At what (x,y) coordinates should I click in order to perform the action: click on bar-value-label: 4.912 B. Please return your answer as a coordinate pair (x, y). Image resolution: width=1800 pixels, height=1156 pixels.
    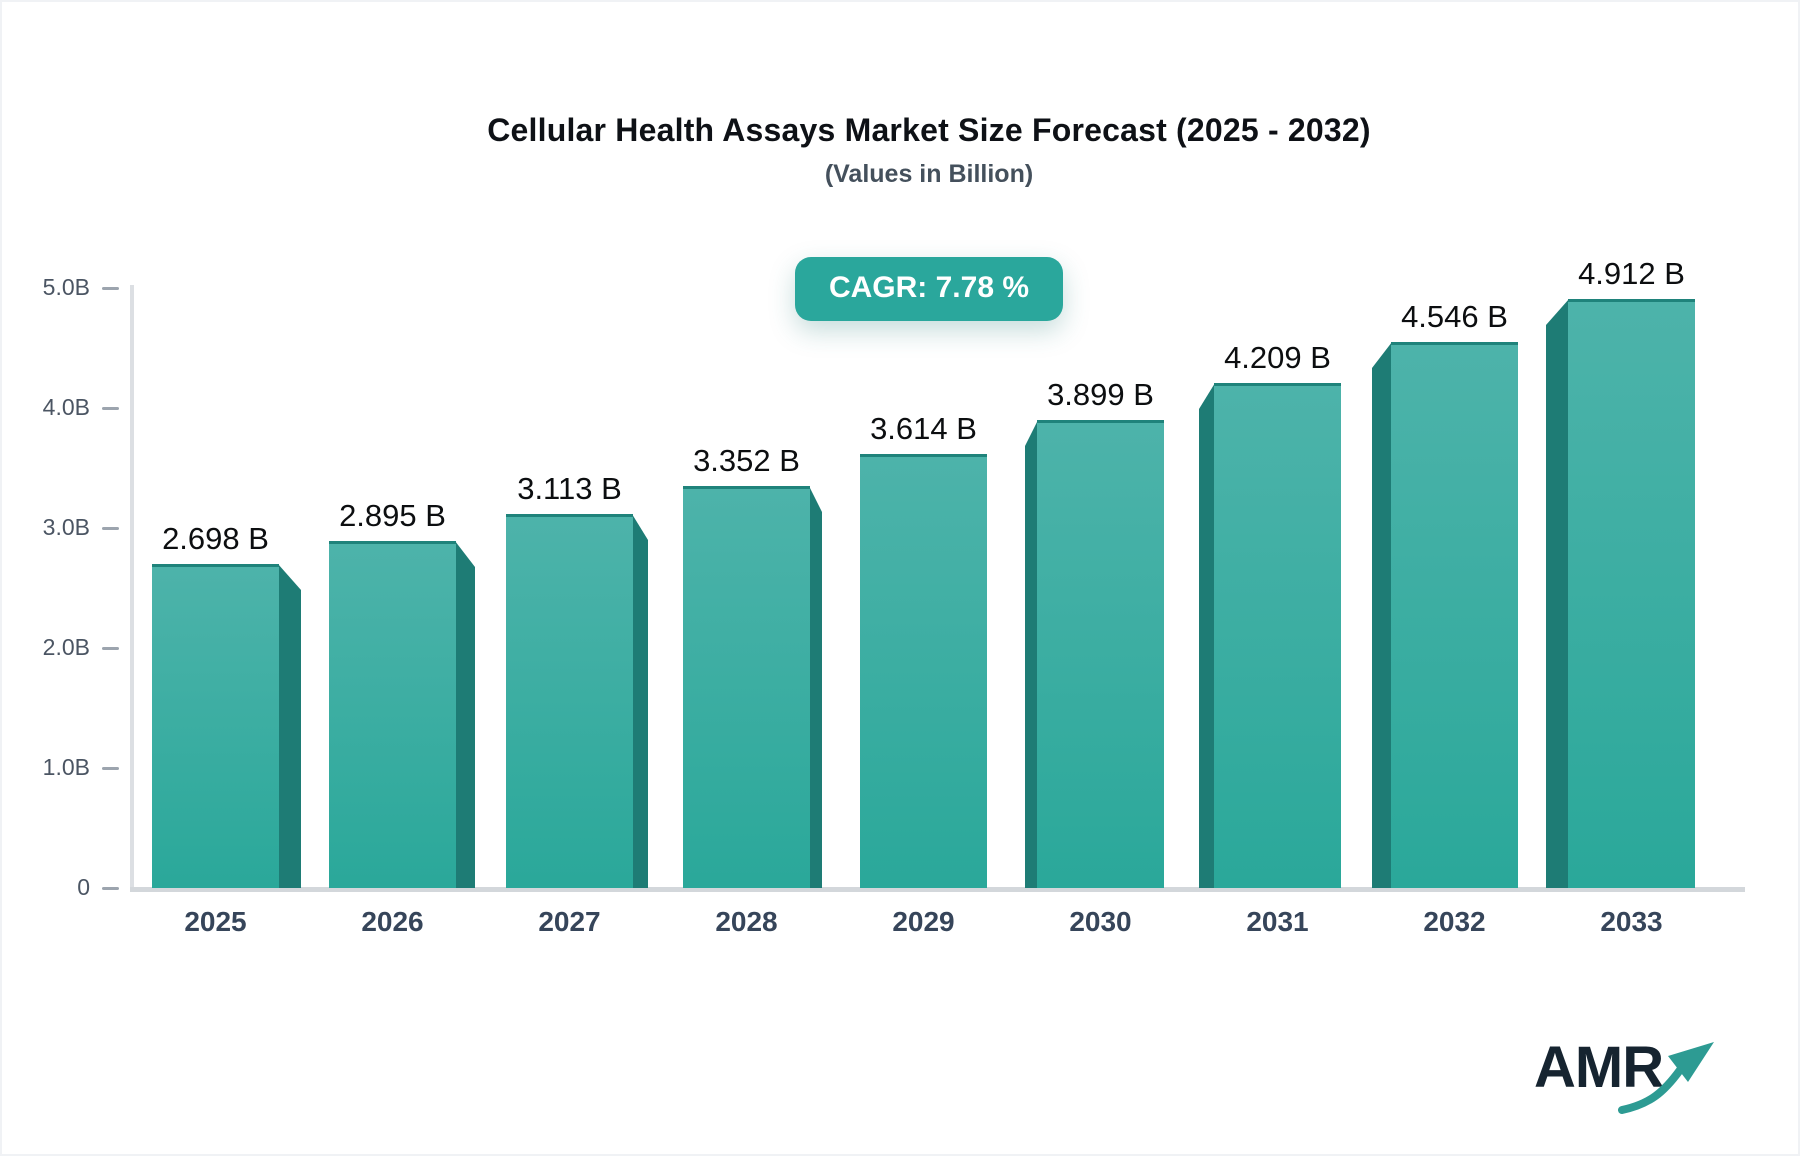
    Looking at the image, I should click on (1631, 273).